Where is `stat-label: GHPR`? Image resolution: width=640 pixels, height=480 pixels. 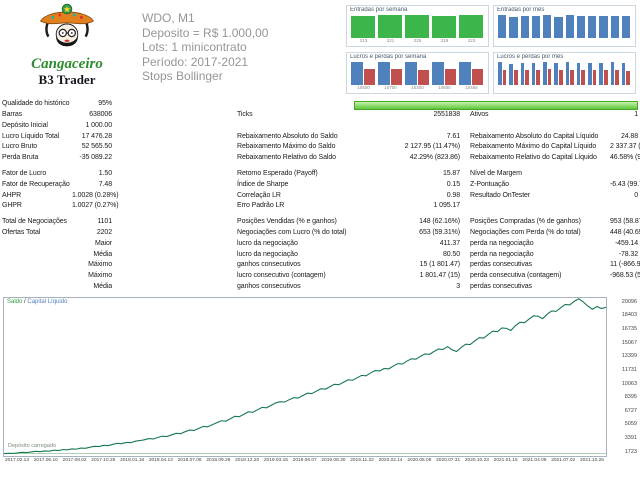 stat-label: GHPR is located at coordinates (12, 206).